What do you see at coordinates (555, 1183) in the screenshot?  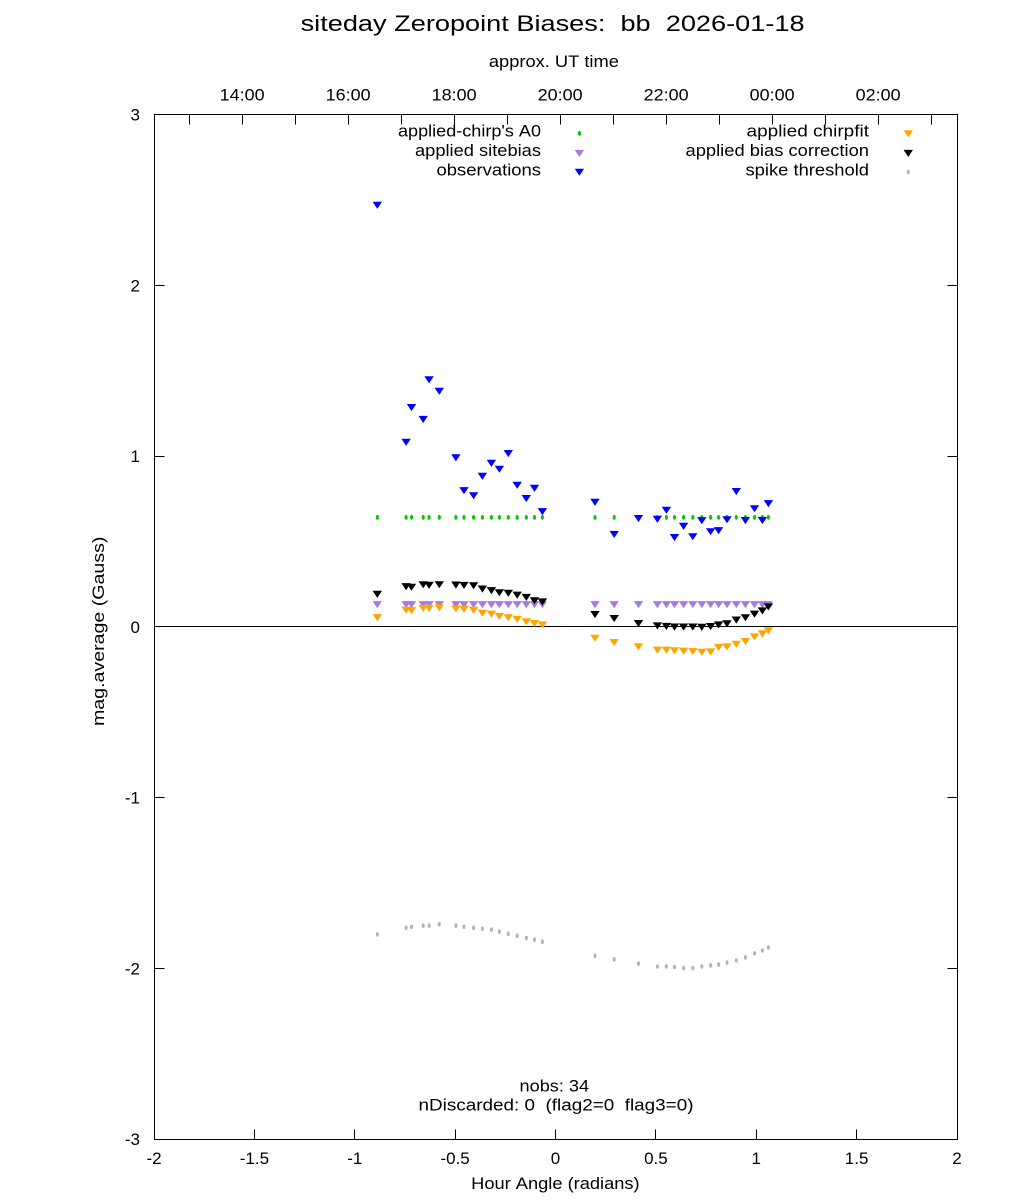 I see `svg-text: Hour Angle (radians)` at bounding box center [555, 1183].